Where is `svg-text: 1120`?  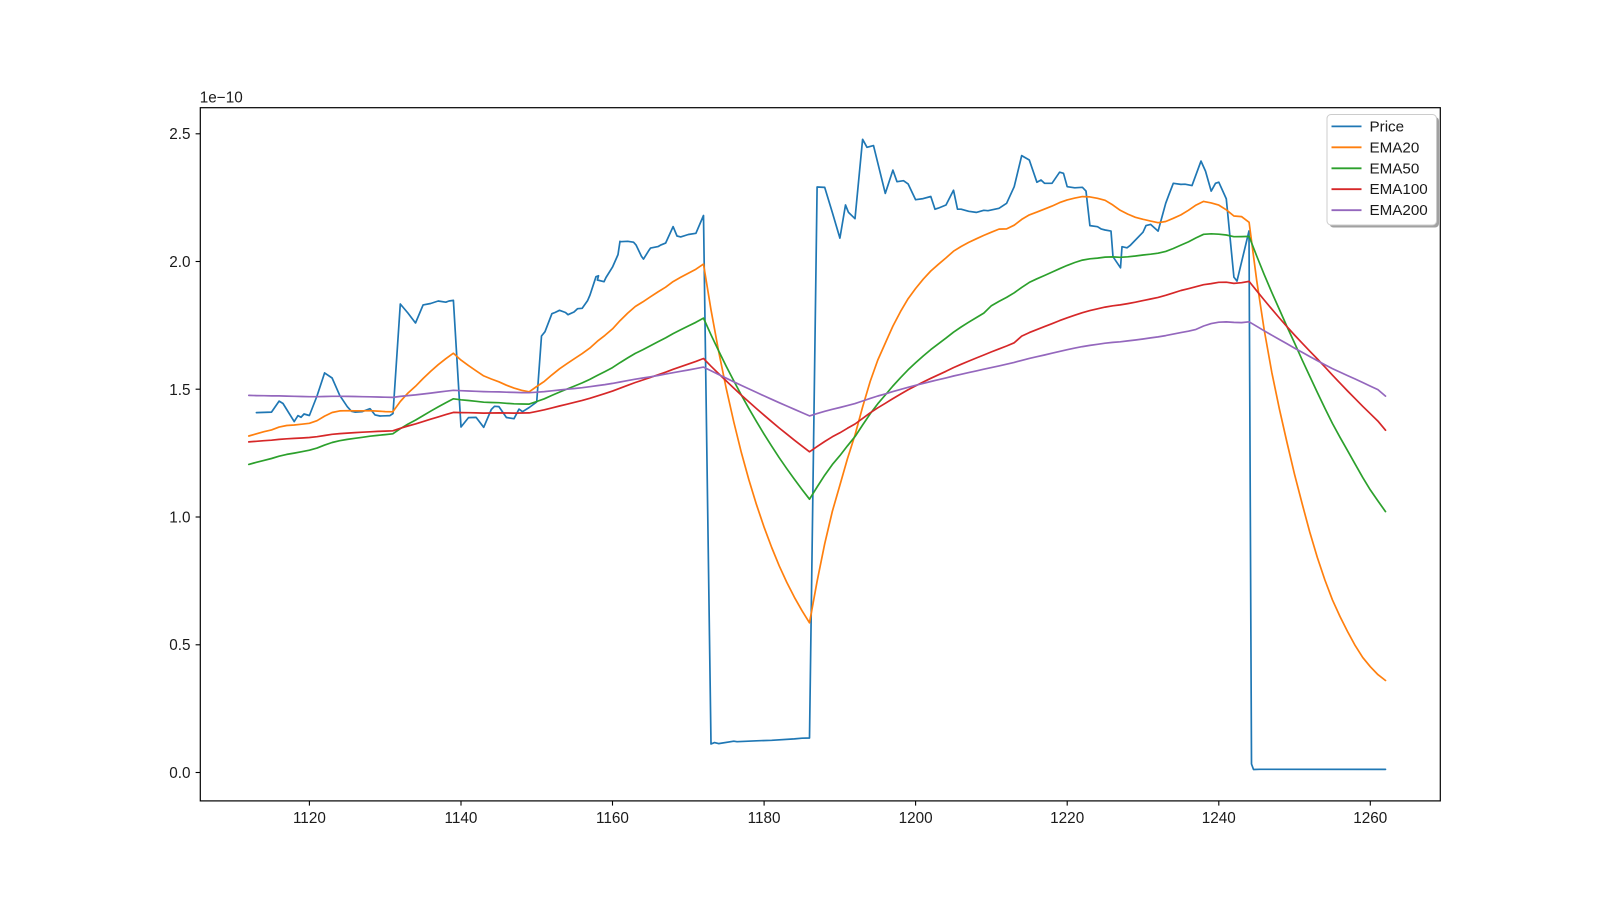
svg-text: 1120 is located at coordinates (309, 818).